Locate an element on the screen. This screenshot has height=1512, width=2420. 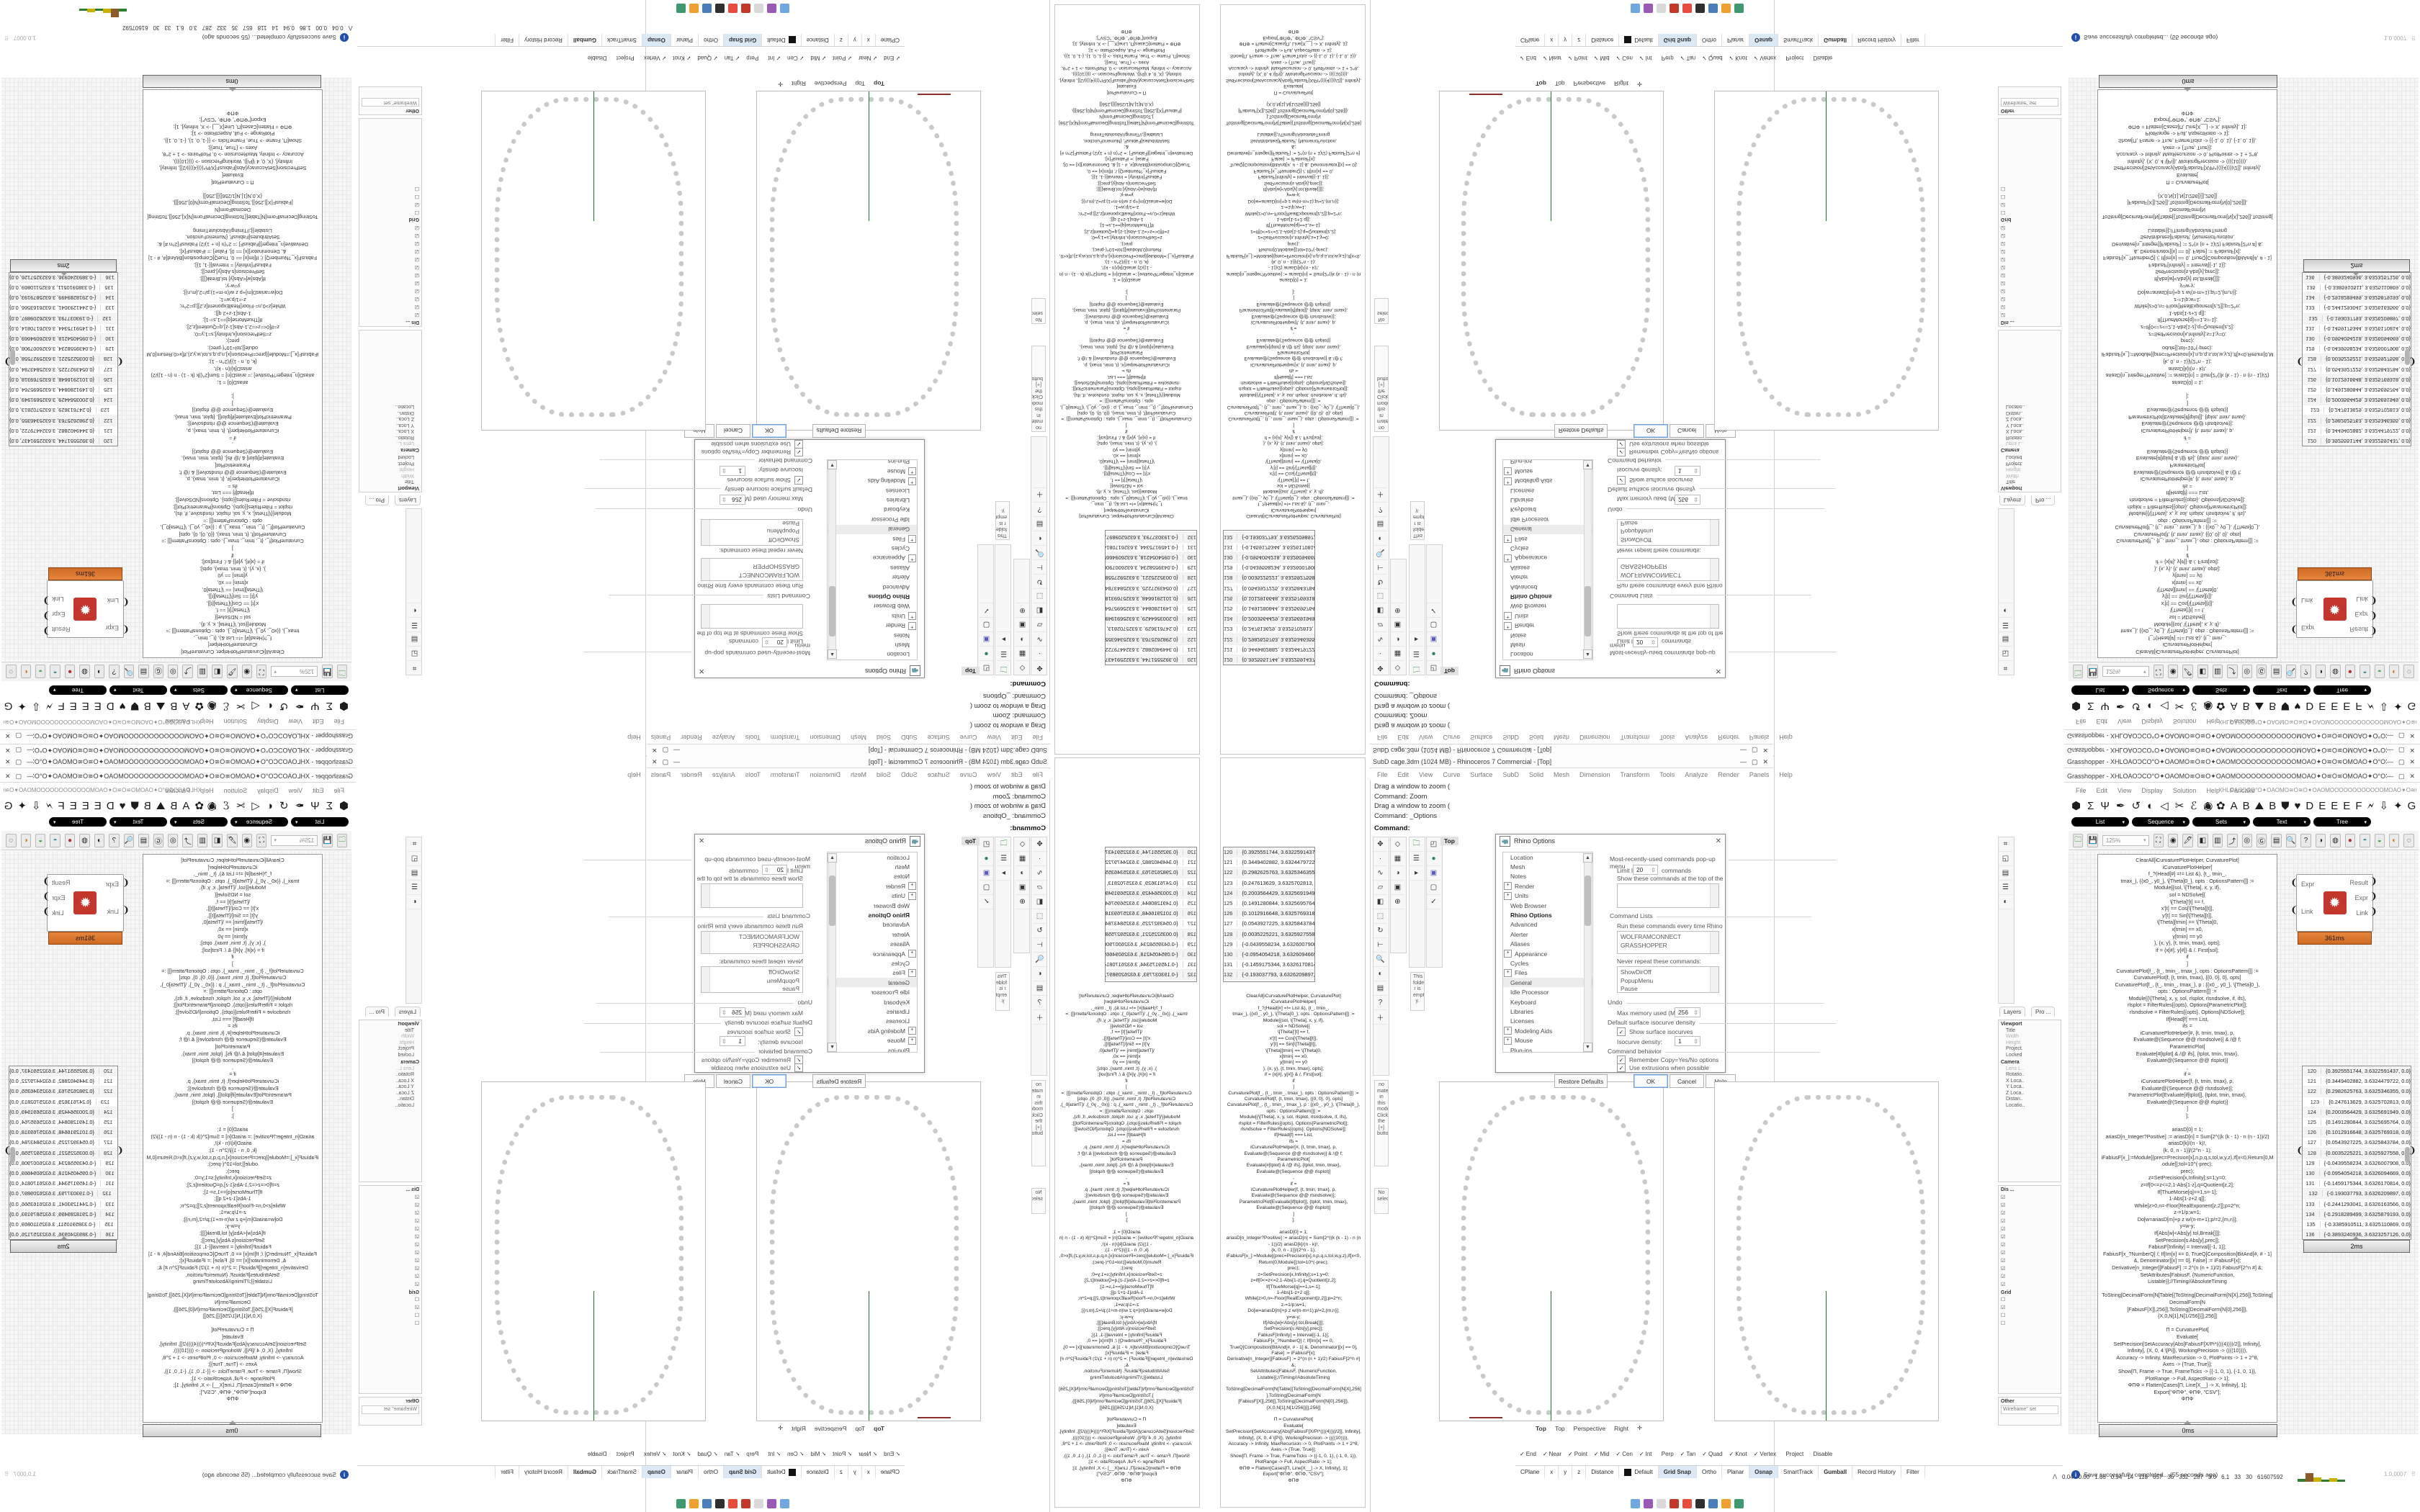
prop-row: X Loca.. is located at coordinates (2015, 1081).